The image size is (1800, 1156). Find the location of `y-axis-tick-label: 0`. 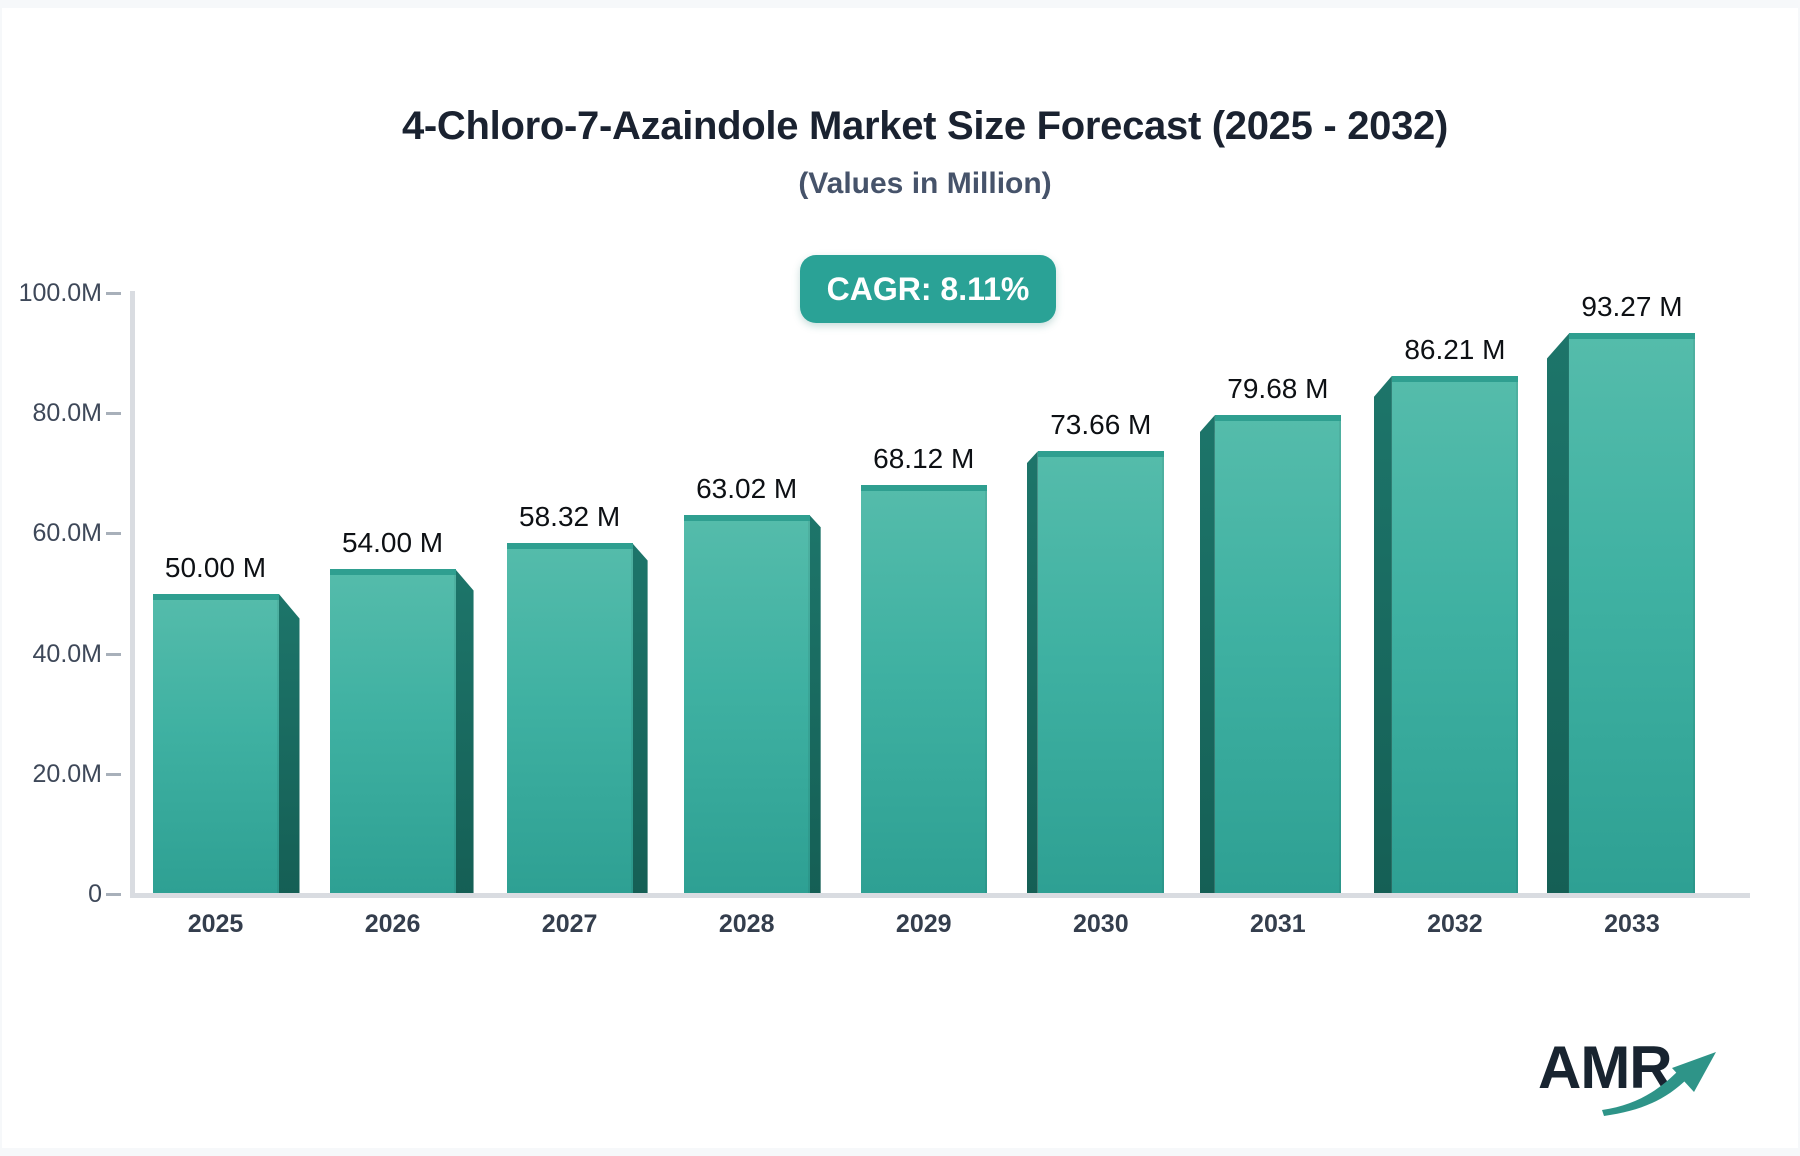

y-axis-tick-label: 0 is located at coordinates (95, 894).